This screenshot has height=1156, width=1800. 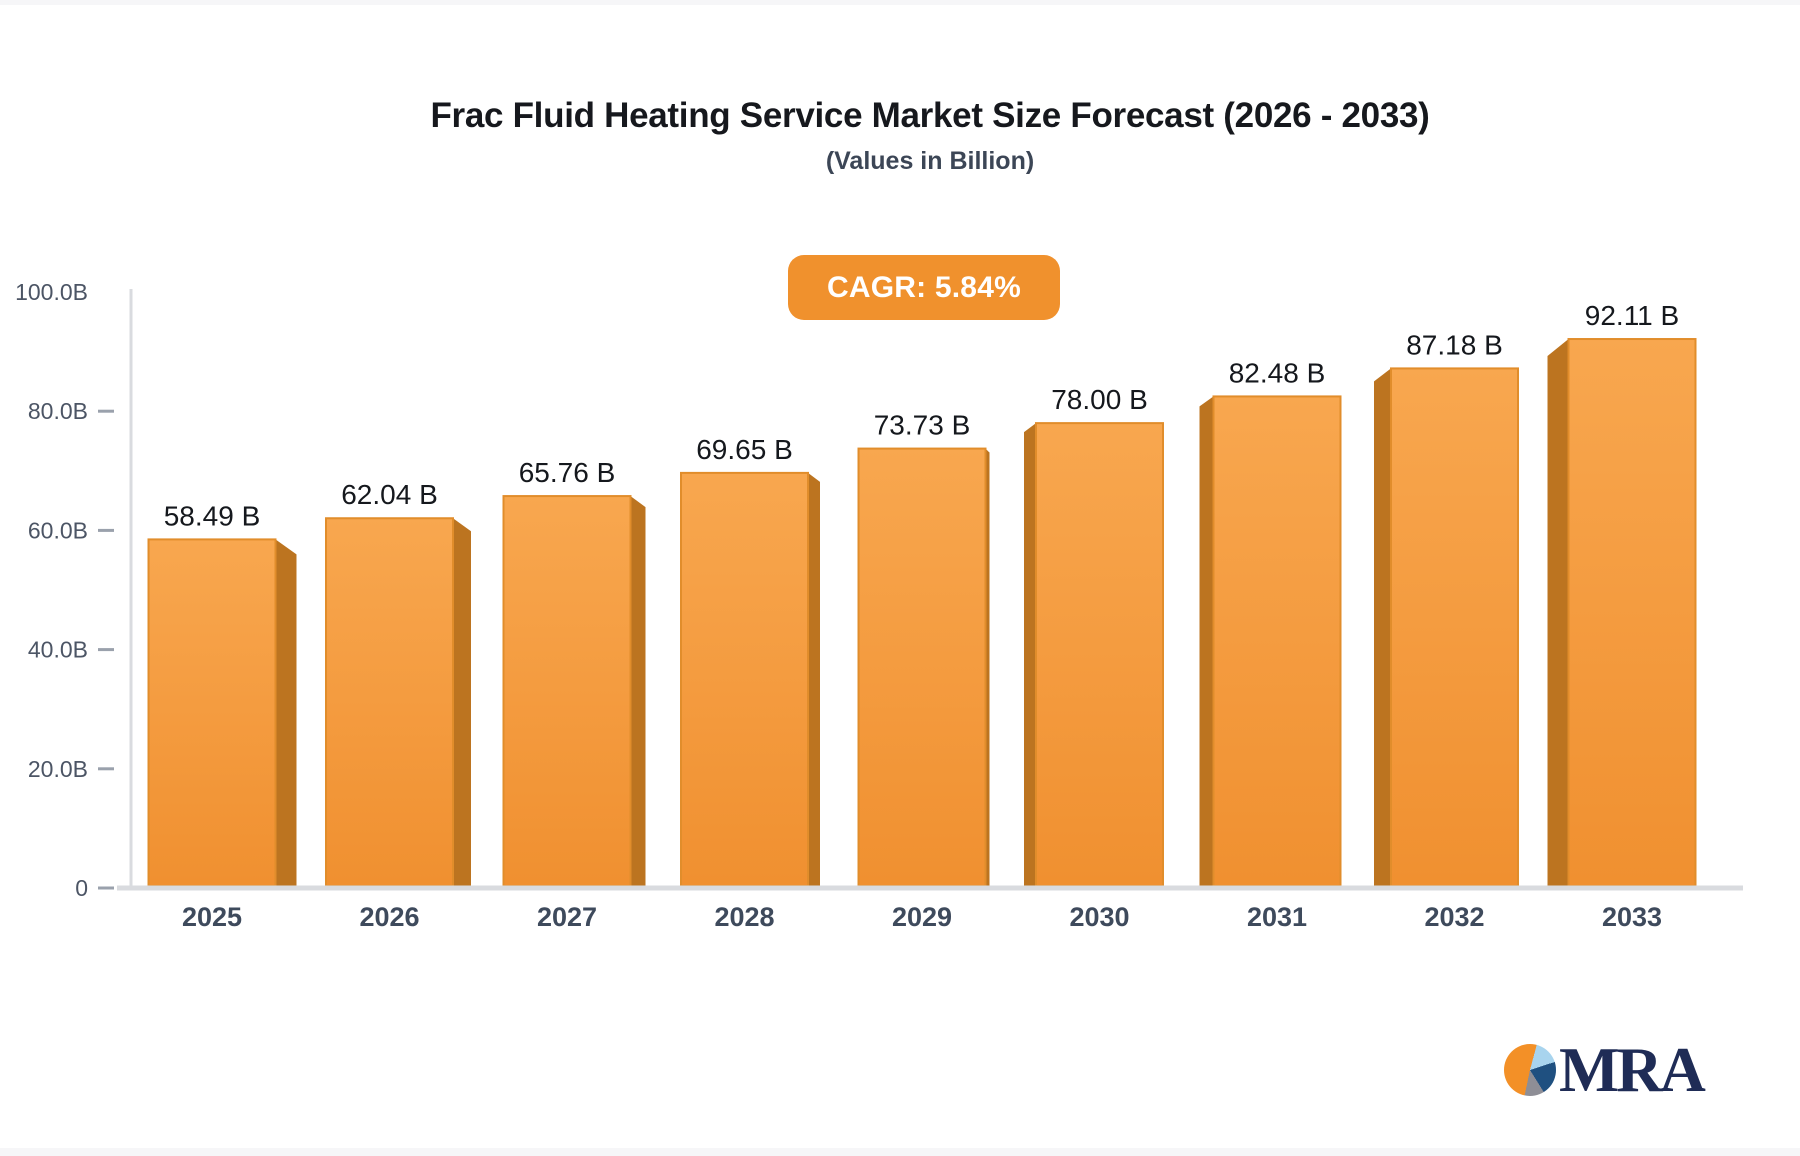 I want to click on bar-2026: 62.04 B 2026, so click(x=398, y=705).